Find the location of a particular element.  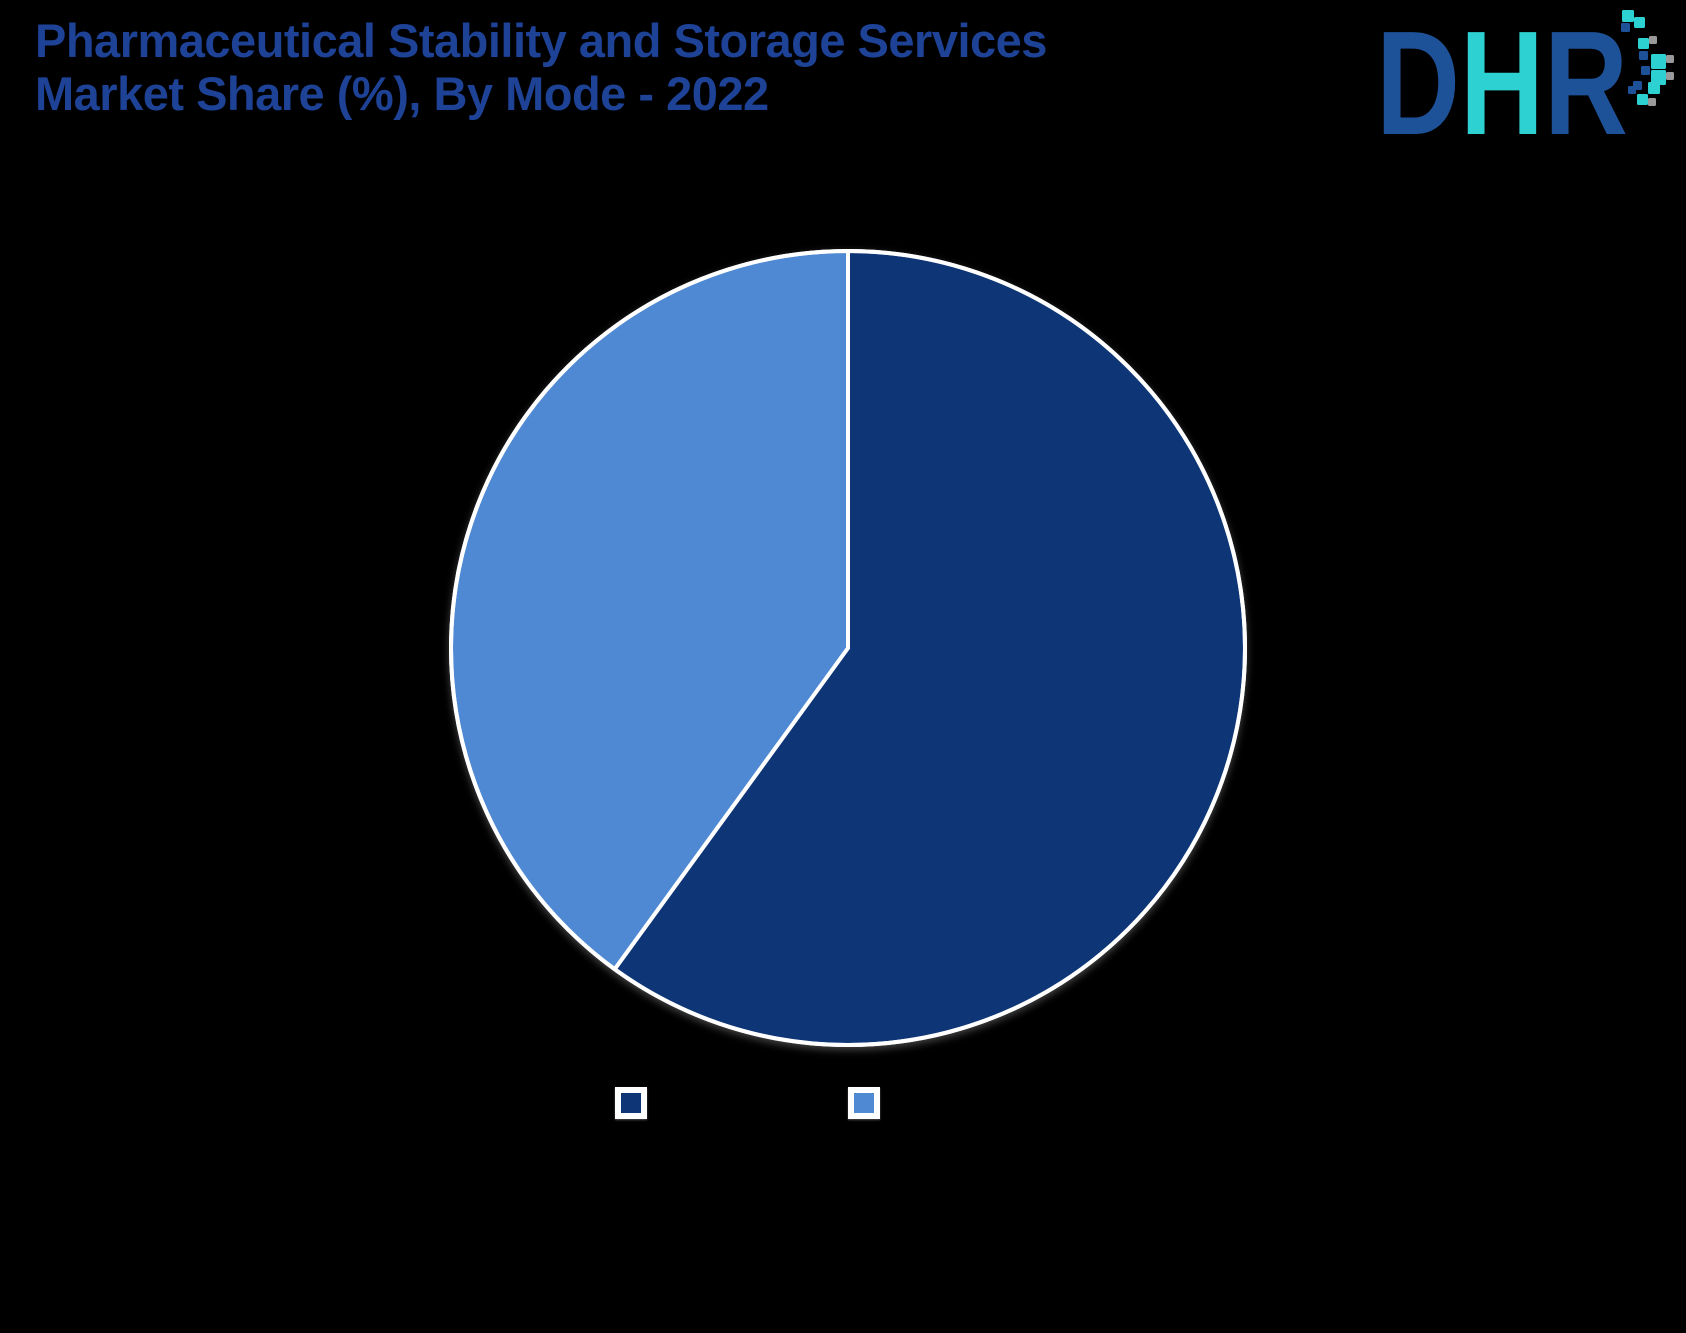

logo-letter: R is located at coordinates (1586, 81).